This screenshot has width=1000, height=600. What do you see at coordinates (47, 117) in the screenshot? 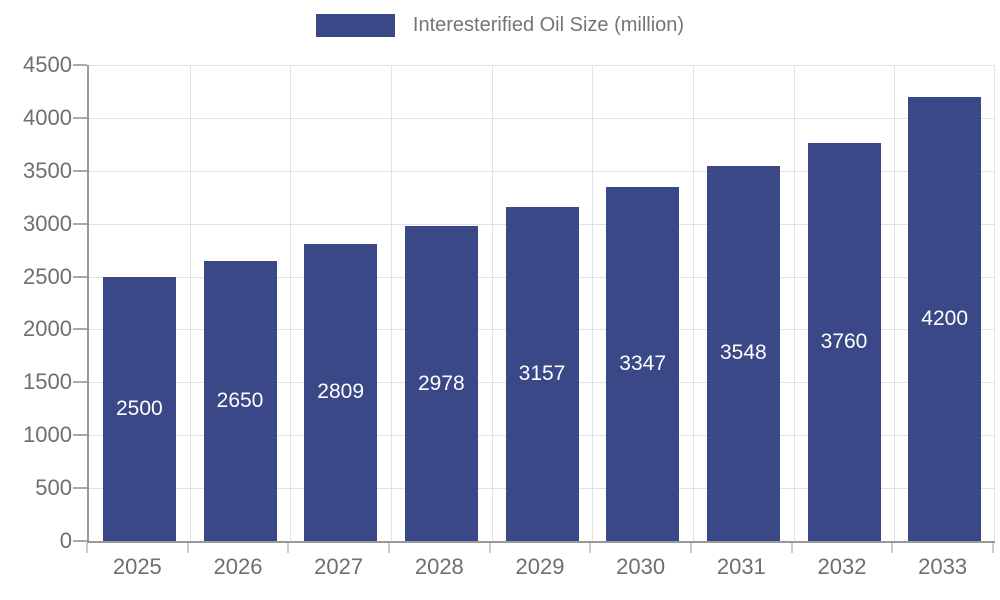
I see `y-tick-label-4000: 4000` at bounding box center [47, 117].